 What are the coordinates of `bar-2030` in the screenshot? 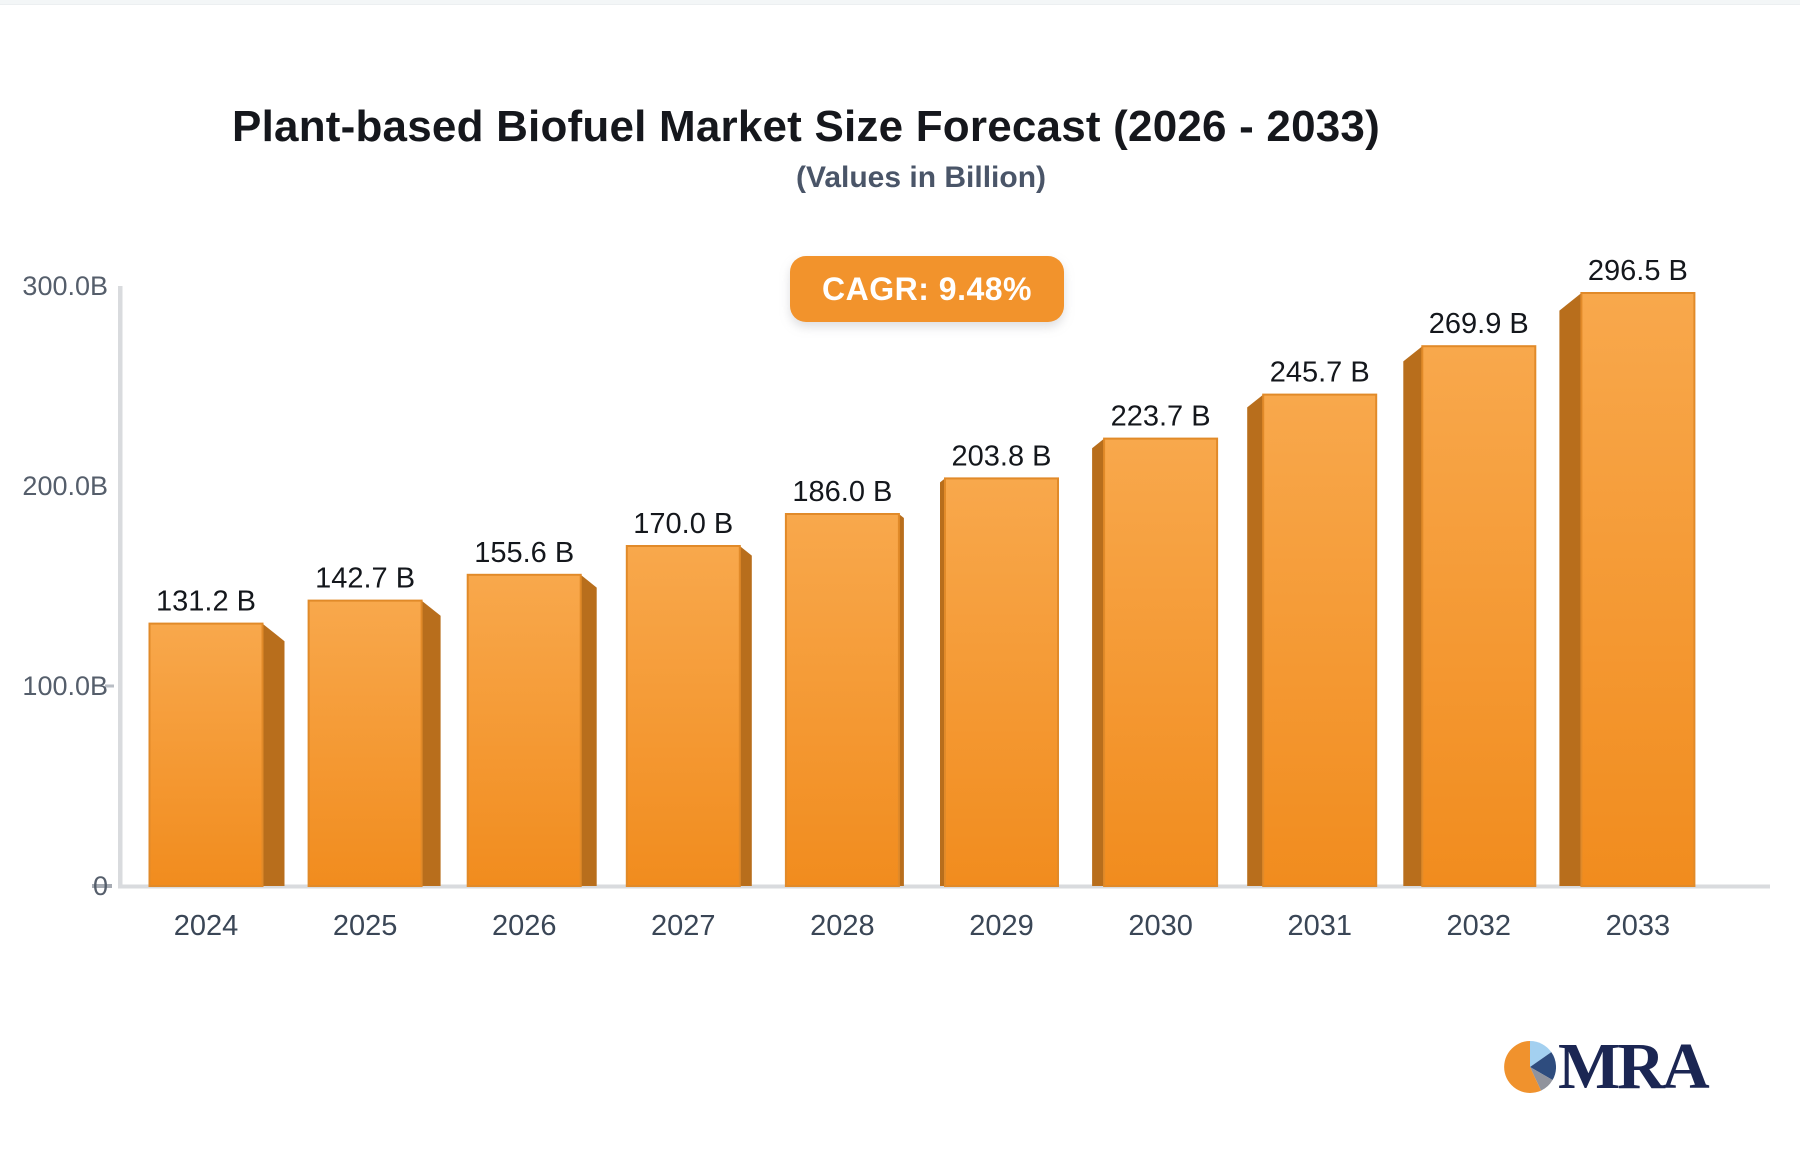 It's located at (1161, 662).